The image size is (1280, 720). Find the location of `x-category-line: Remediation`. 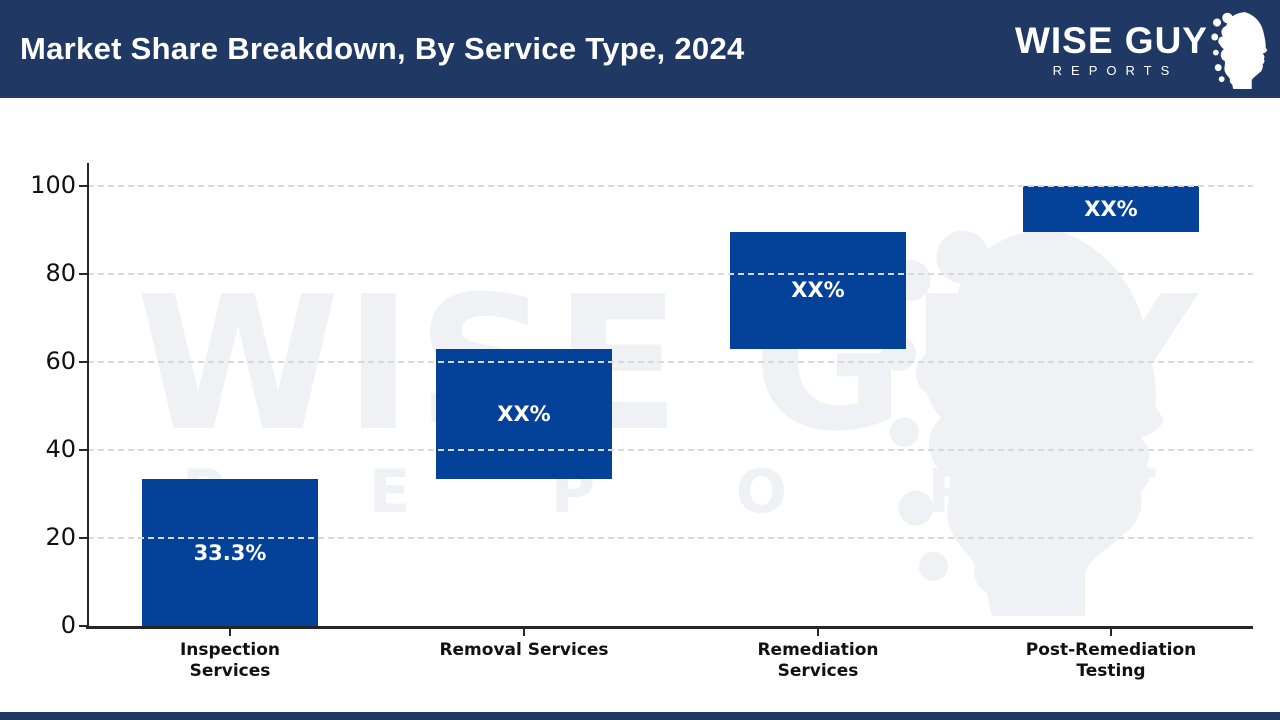

x-category-line: Remediation is located at coordinates (818, 650).